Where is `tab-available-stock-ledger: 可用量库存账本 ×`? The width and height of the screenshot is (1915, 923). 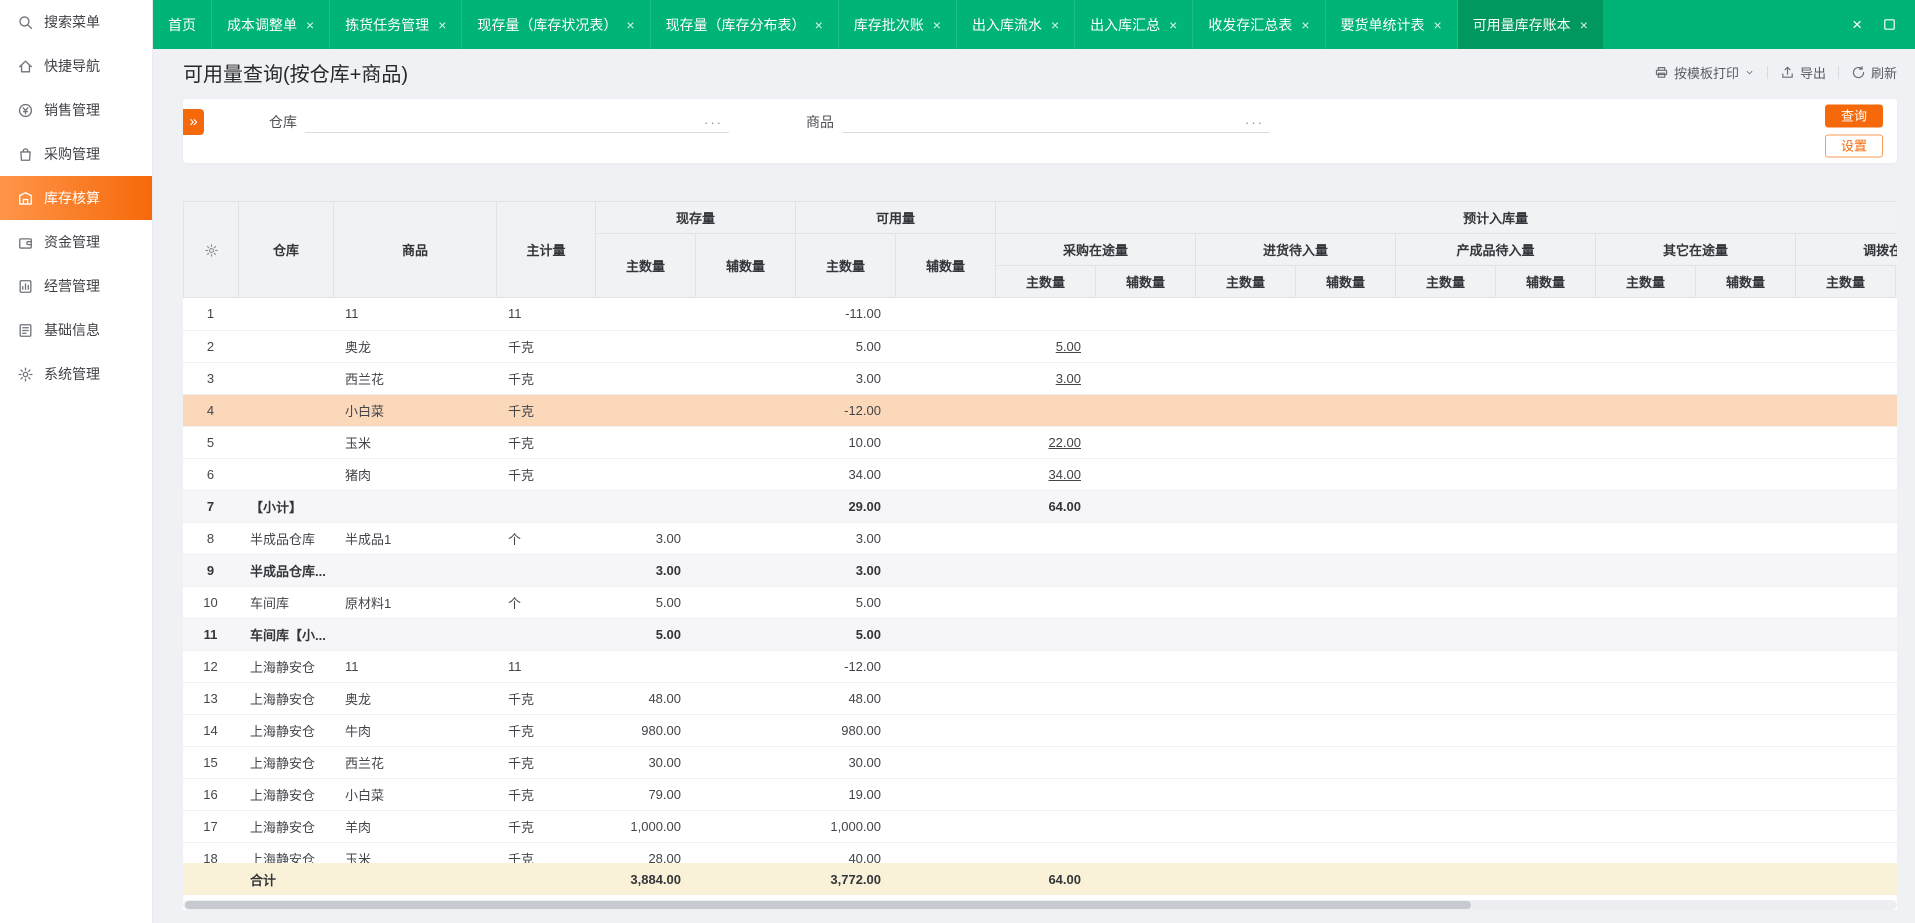
tab-available-stock-ledger: 可用量库存账本 × is located at coordinates (1530, 24).